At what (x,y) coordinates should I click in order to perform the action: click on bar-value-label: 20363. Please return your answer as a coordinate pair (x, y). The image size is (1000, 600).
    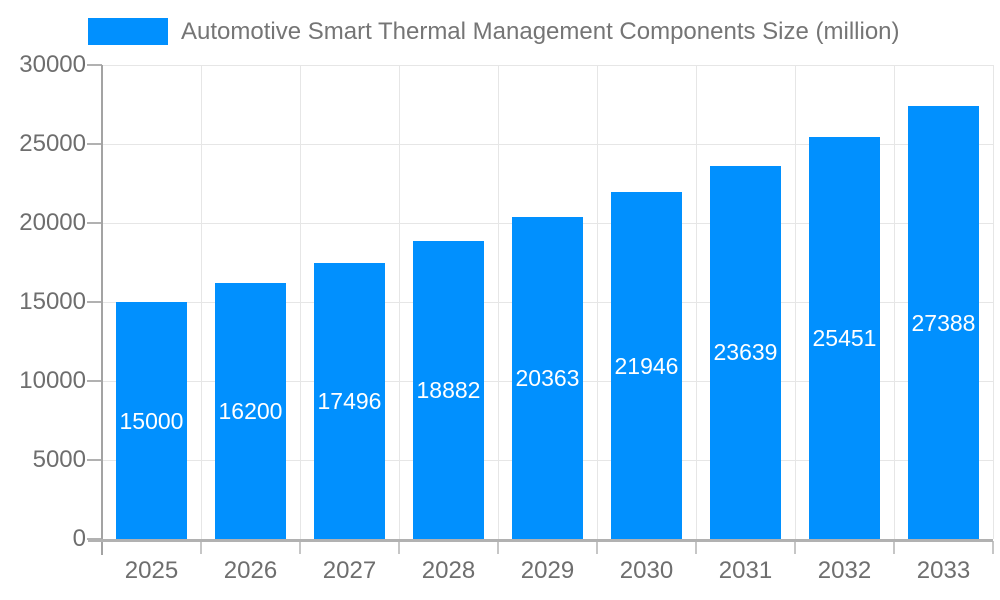
    Looking at the image, I should click on (547, 378).